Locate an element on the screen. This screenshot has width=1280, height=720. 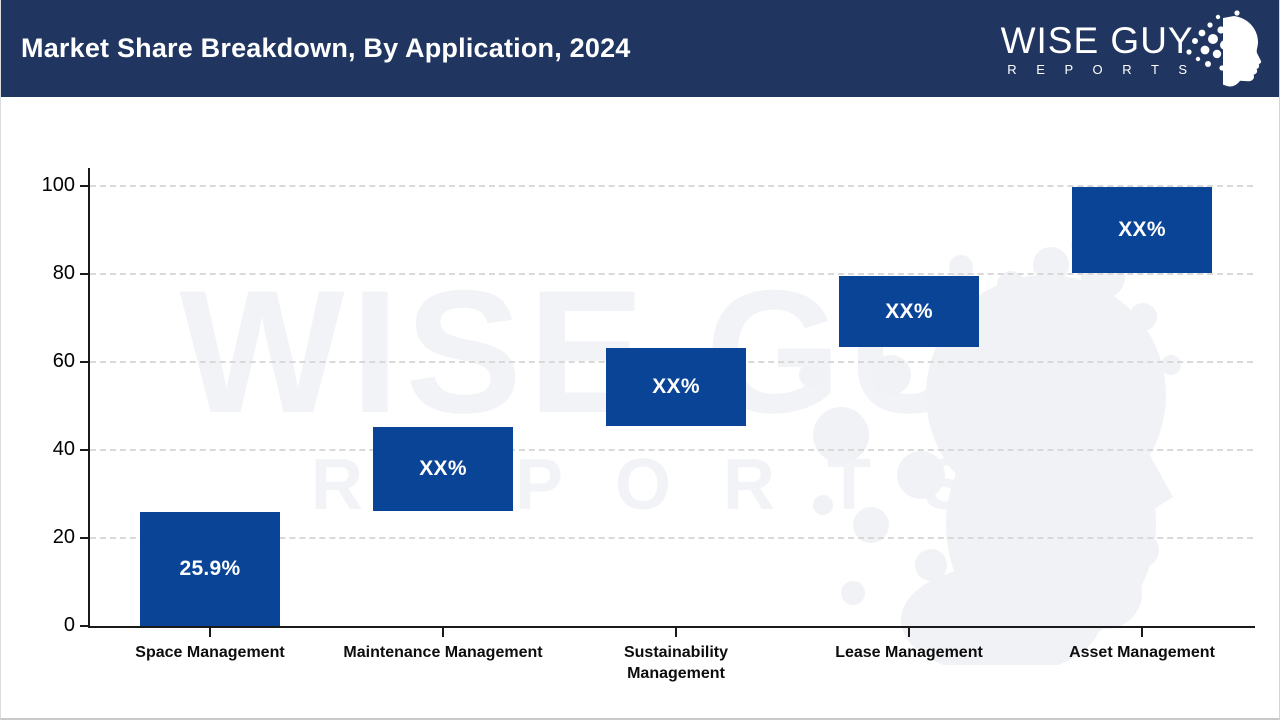
category-label: Asset Management is located at coordinates (1142, 652).